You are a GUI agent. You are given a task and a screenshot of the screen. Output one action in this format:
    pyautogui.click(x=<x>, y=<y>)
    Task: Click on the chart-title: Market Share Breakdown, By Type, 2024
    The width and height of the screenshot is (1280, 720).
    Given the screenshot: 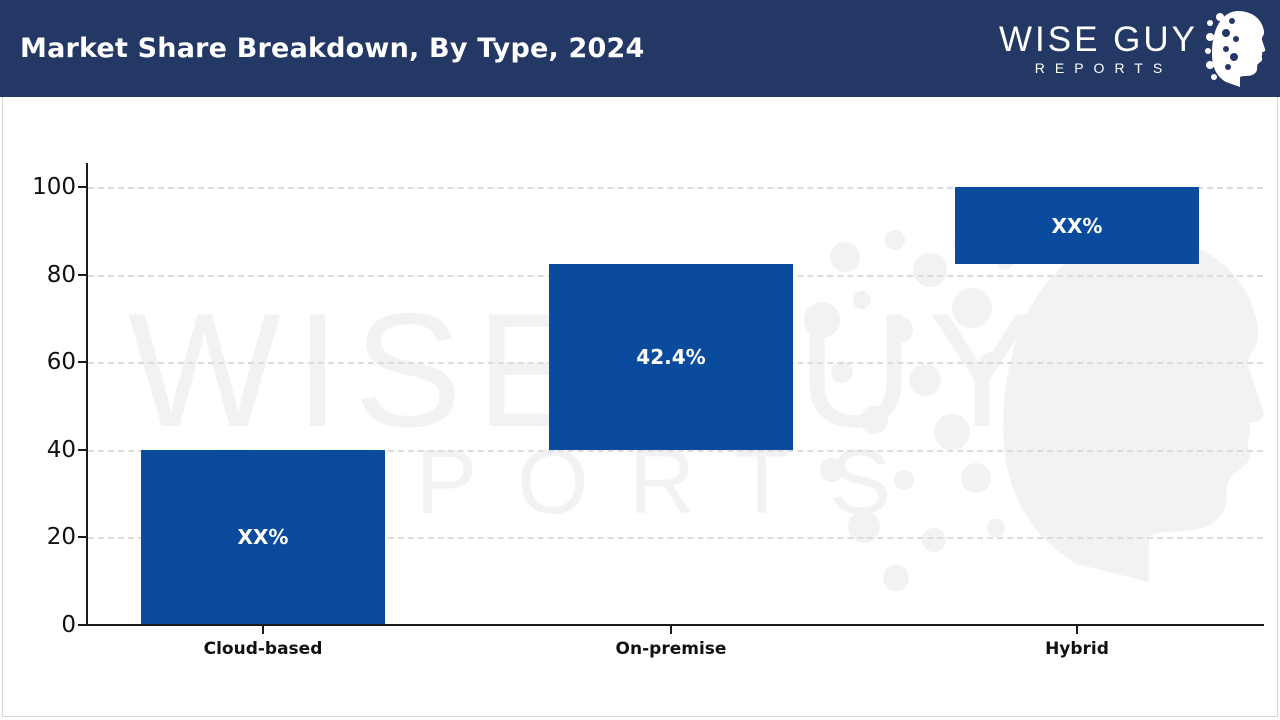 What is the action you would take?
    pyautogui.click(x=332, y=48)
    